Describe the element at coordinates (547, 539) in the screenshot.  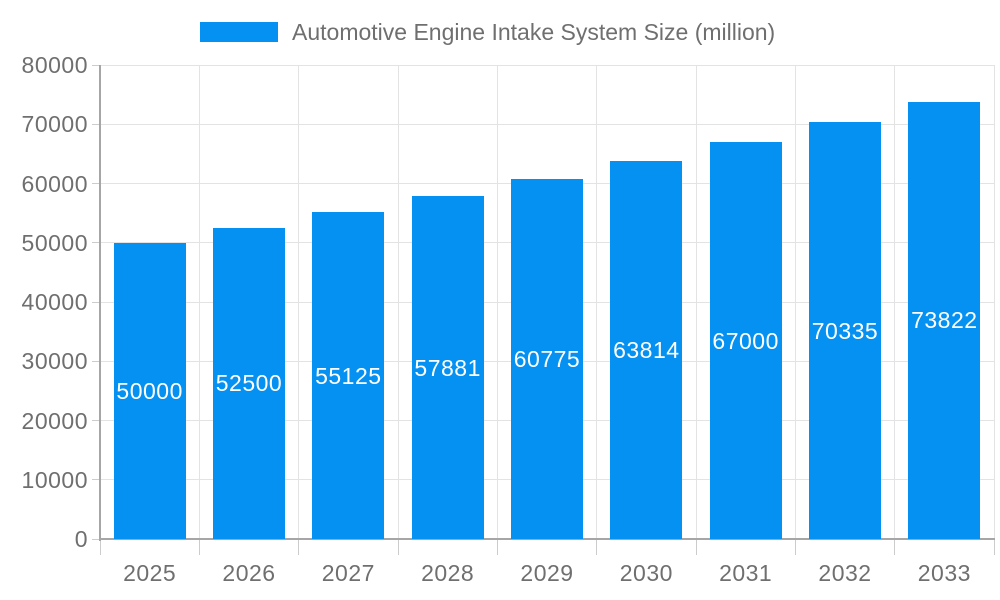
I see `x-axis-line` at that location.